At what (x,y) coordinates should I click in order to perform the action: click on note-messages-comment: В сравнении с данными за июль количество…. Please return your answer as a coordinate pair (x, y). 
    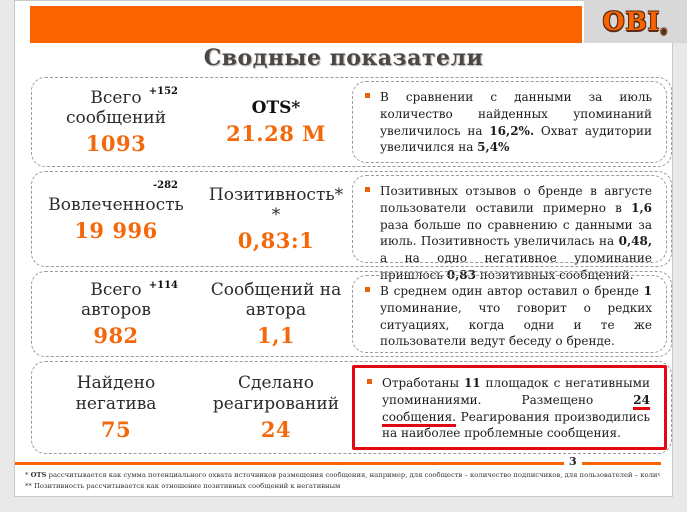
    Looking at the image, I should click on (509, 122).